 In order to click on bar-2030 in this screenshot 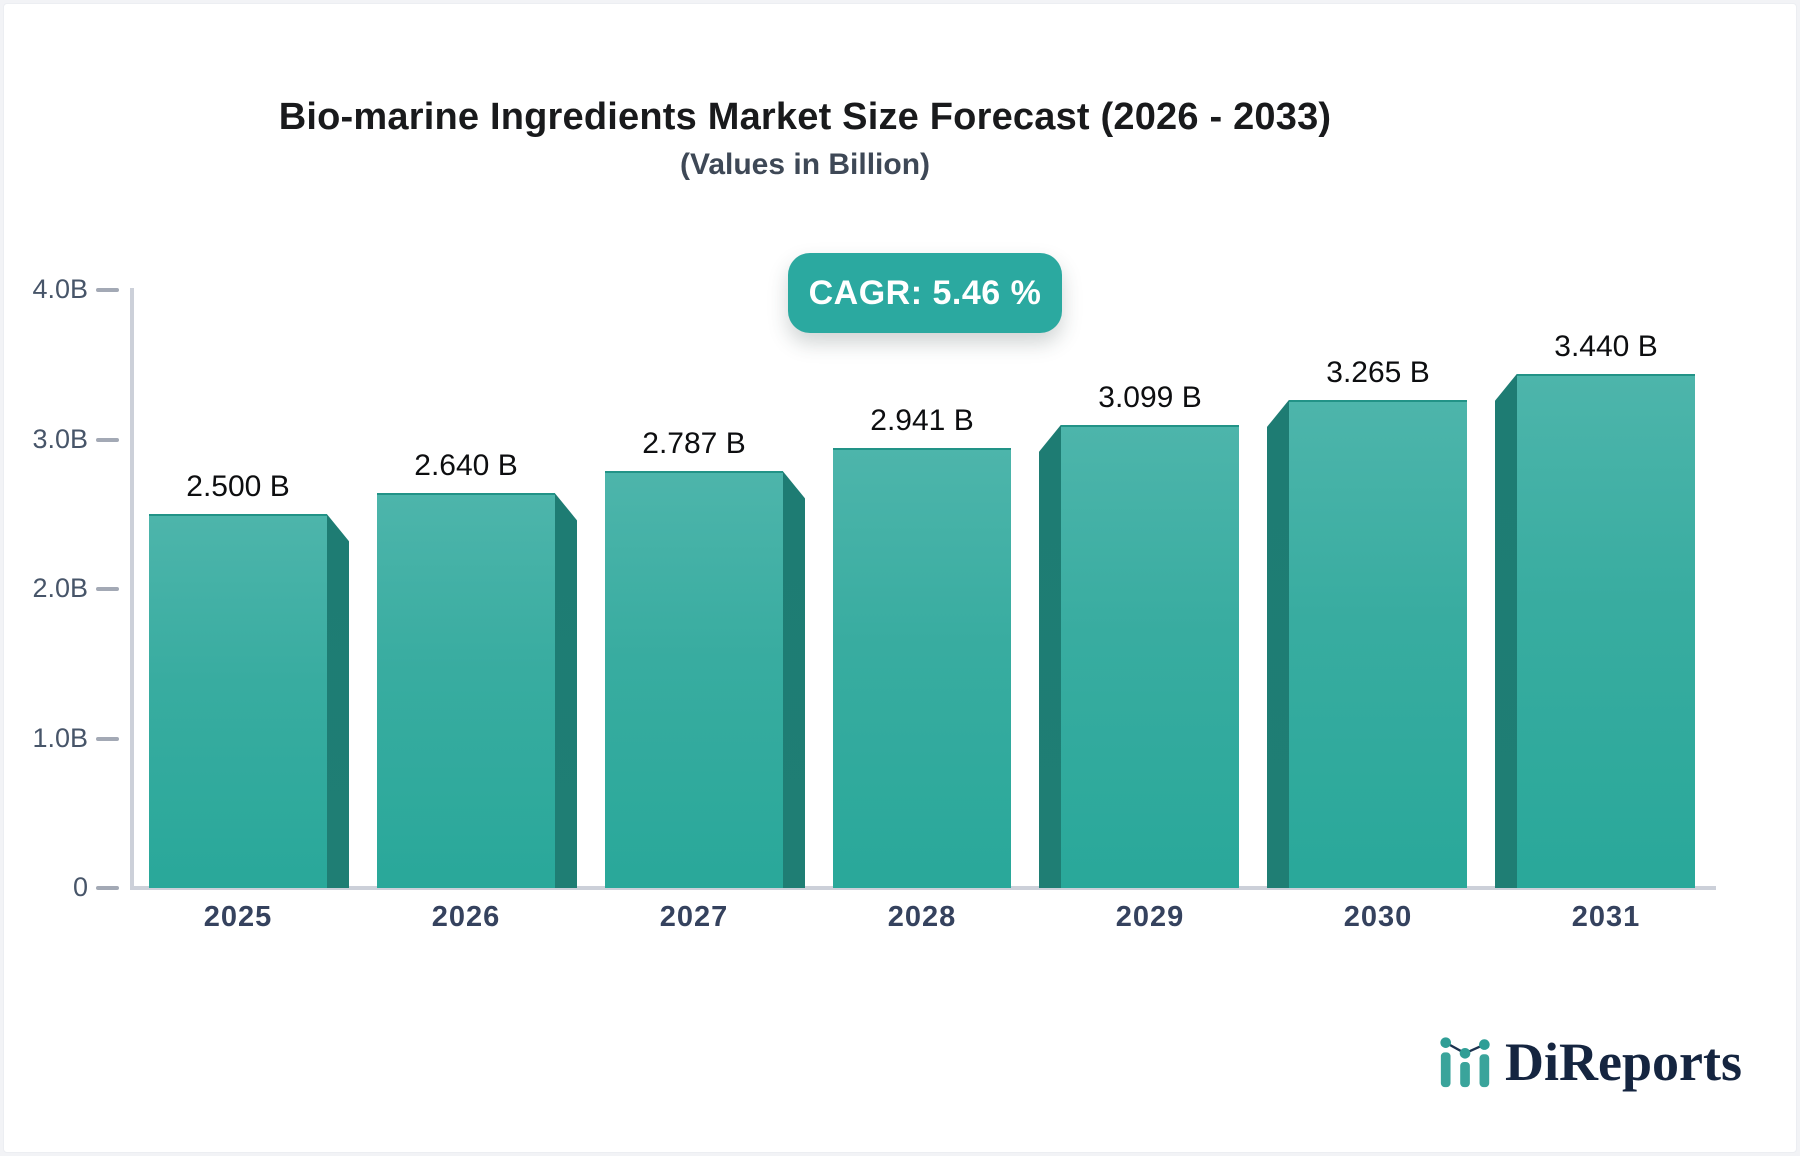, I will do `click(1378, 643)`.